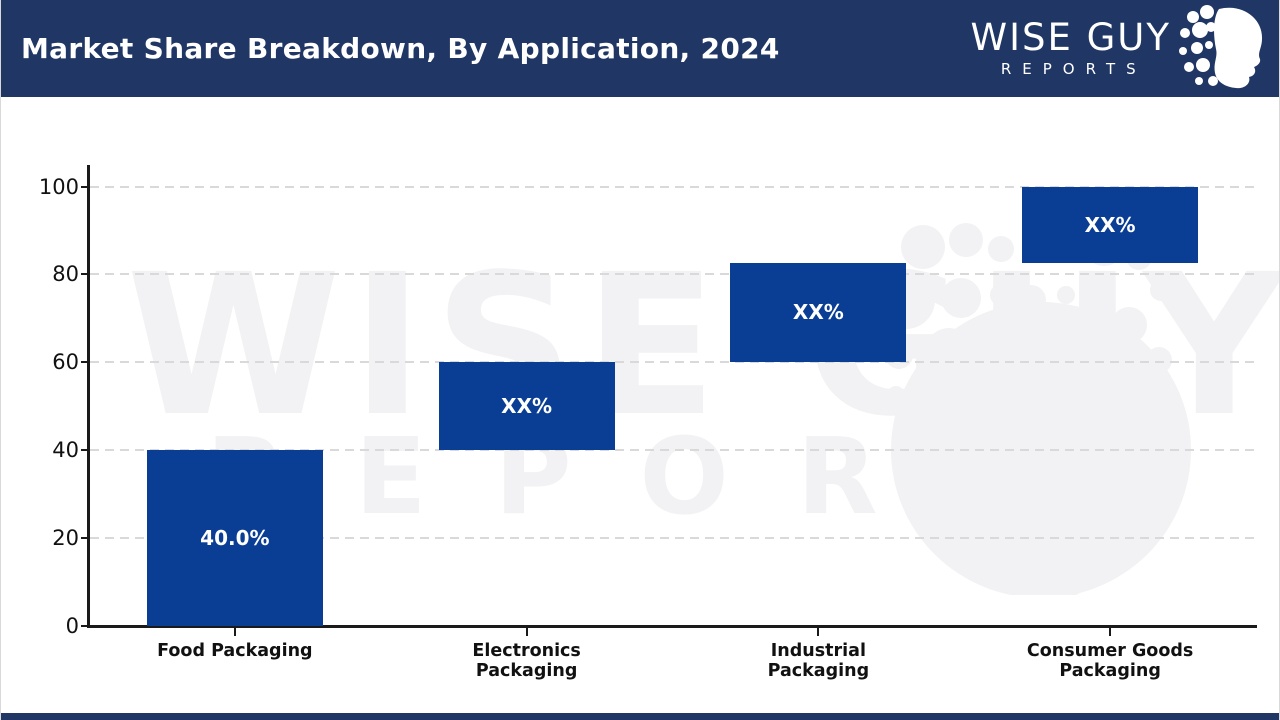 Image resolution: width=1280 pixels, height=720 pixels. Describe the element at coordinates (58, 186) in the screenshot. I see `y-tick-label: 100` at that location.